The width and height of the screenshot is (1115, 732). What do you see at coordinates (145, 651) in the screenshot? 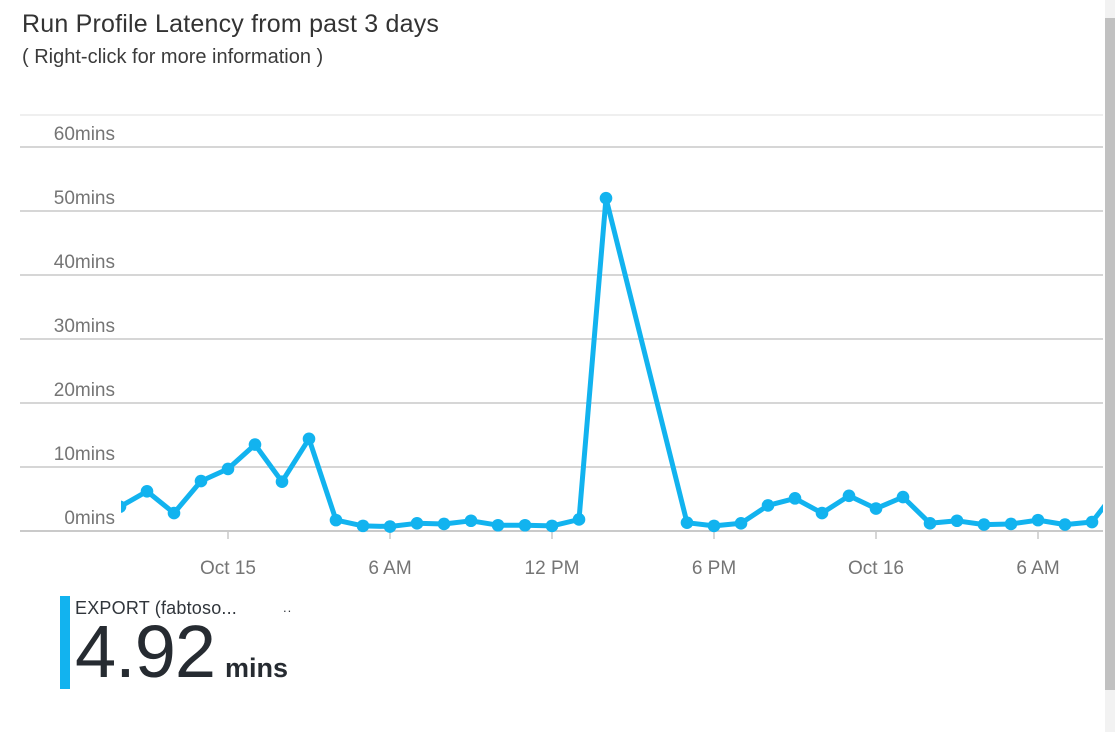
I see `latency-value: 4.92` at bounding box center [145, 651].